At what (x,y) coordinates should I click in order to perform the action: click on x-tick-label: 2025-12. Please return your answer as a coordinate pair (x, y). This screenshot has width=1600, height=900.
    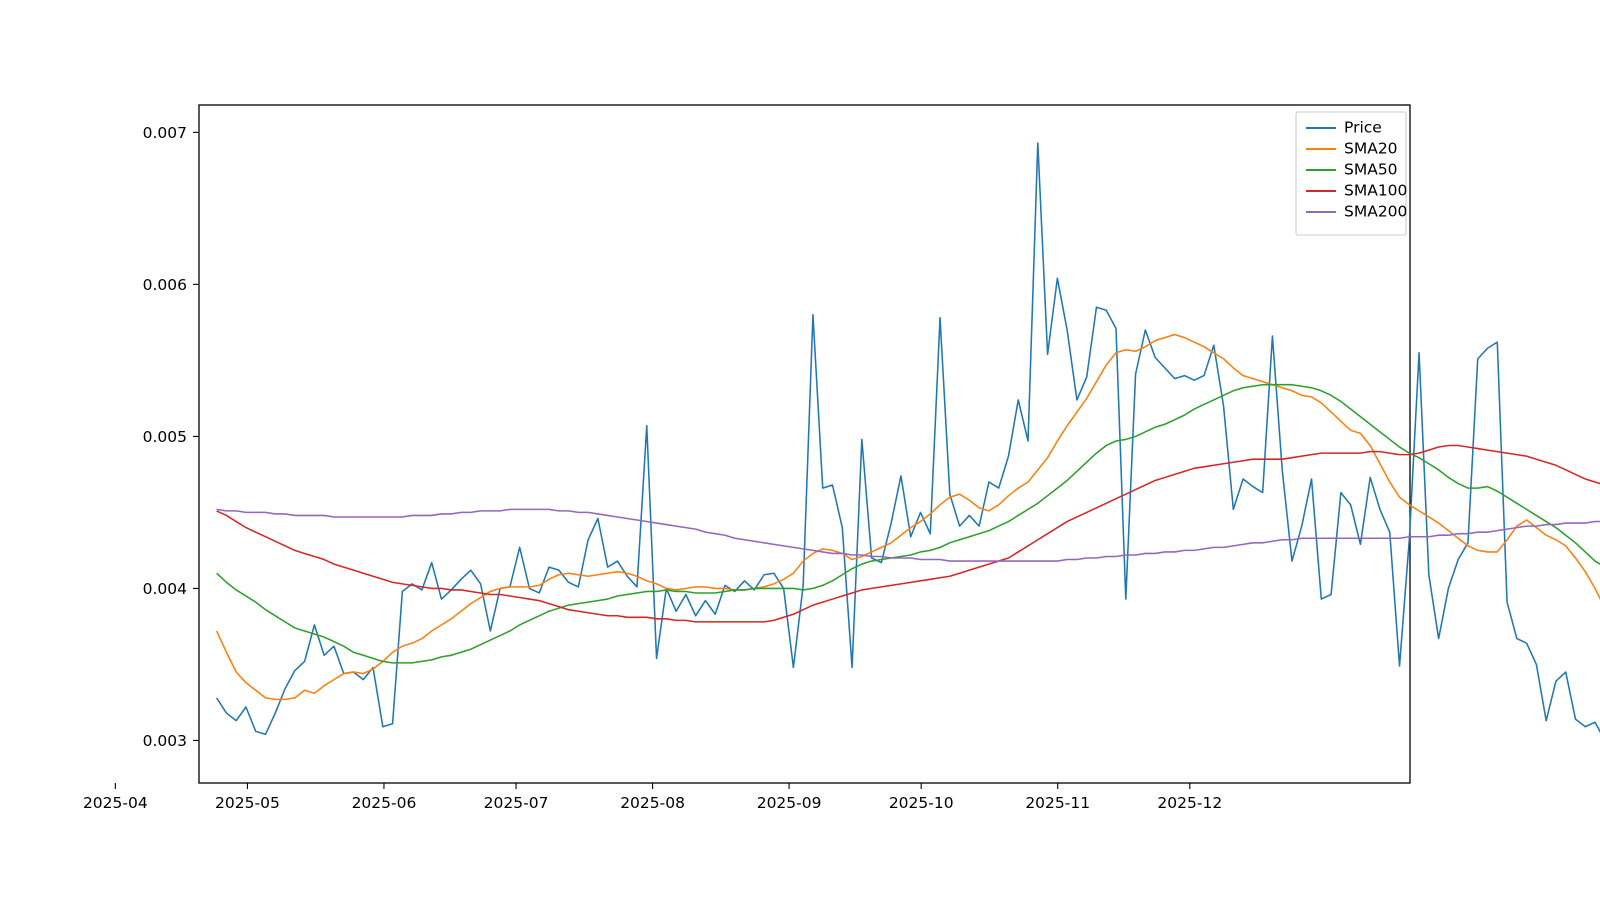
    Looking at the image, I should click on (1189, 803).